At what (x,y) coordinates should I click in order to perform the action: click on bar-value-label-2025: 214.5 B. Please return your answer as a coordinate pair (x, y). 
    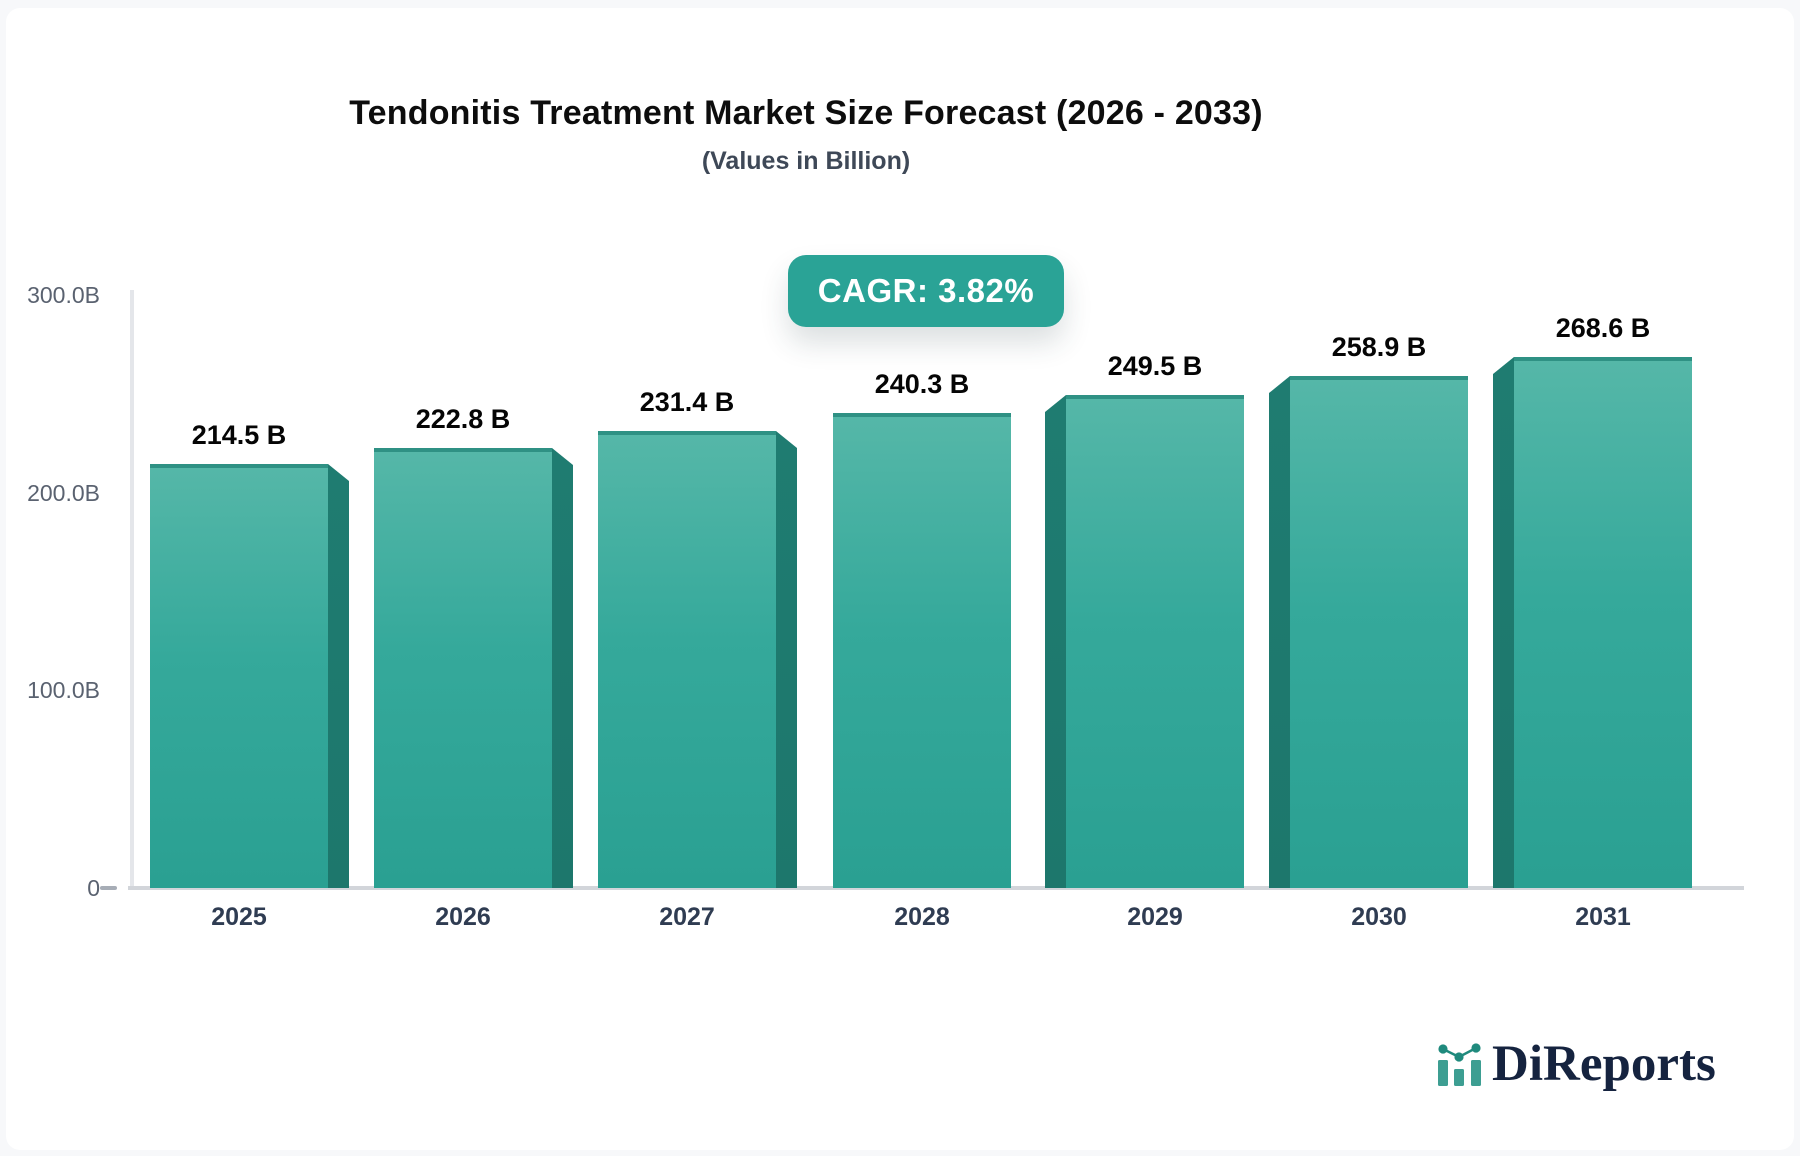
    Looking at the image, I should click on (239, 435).